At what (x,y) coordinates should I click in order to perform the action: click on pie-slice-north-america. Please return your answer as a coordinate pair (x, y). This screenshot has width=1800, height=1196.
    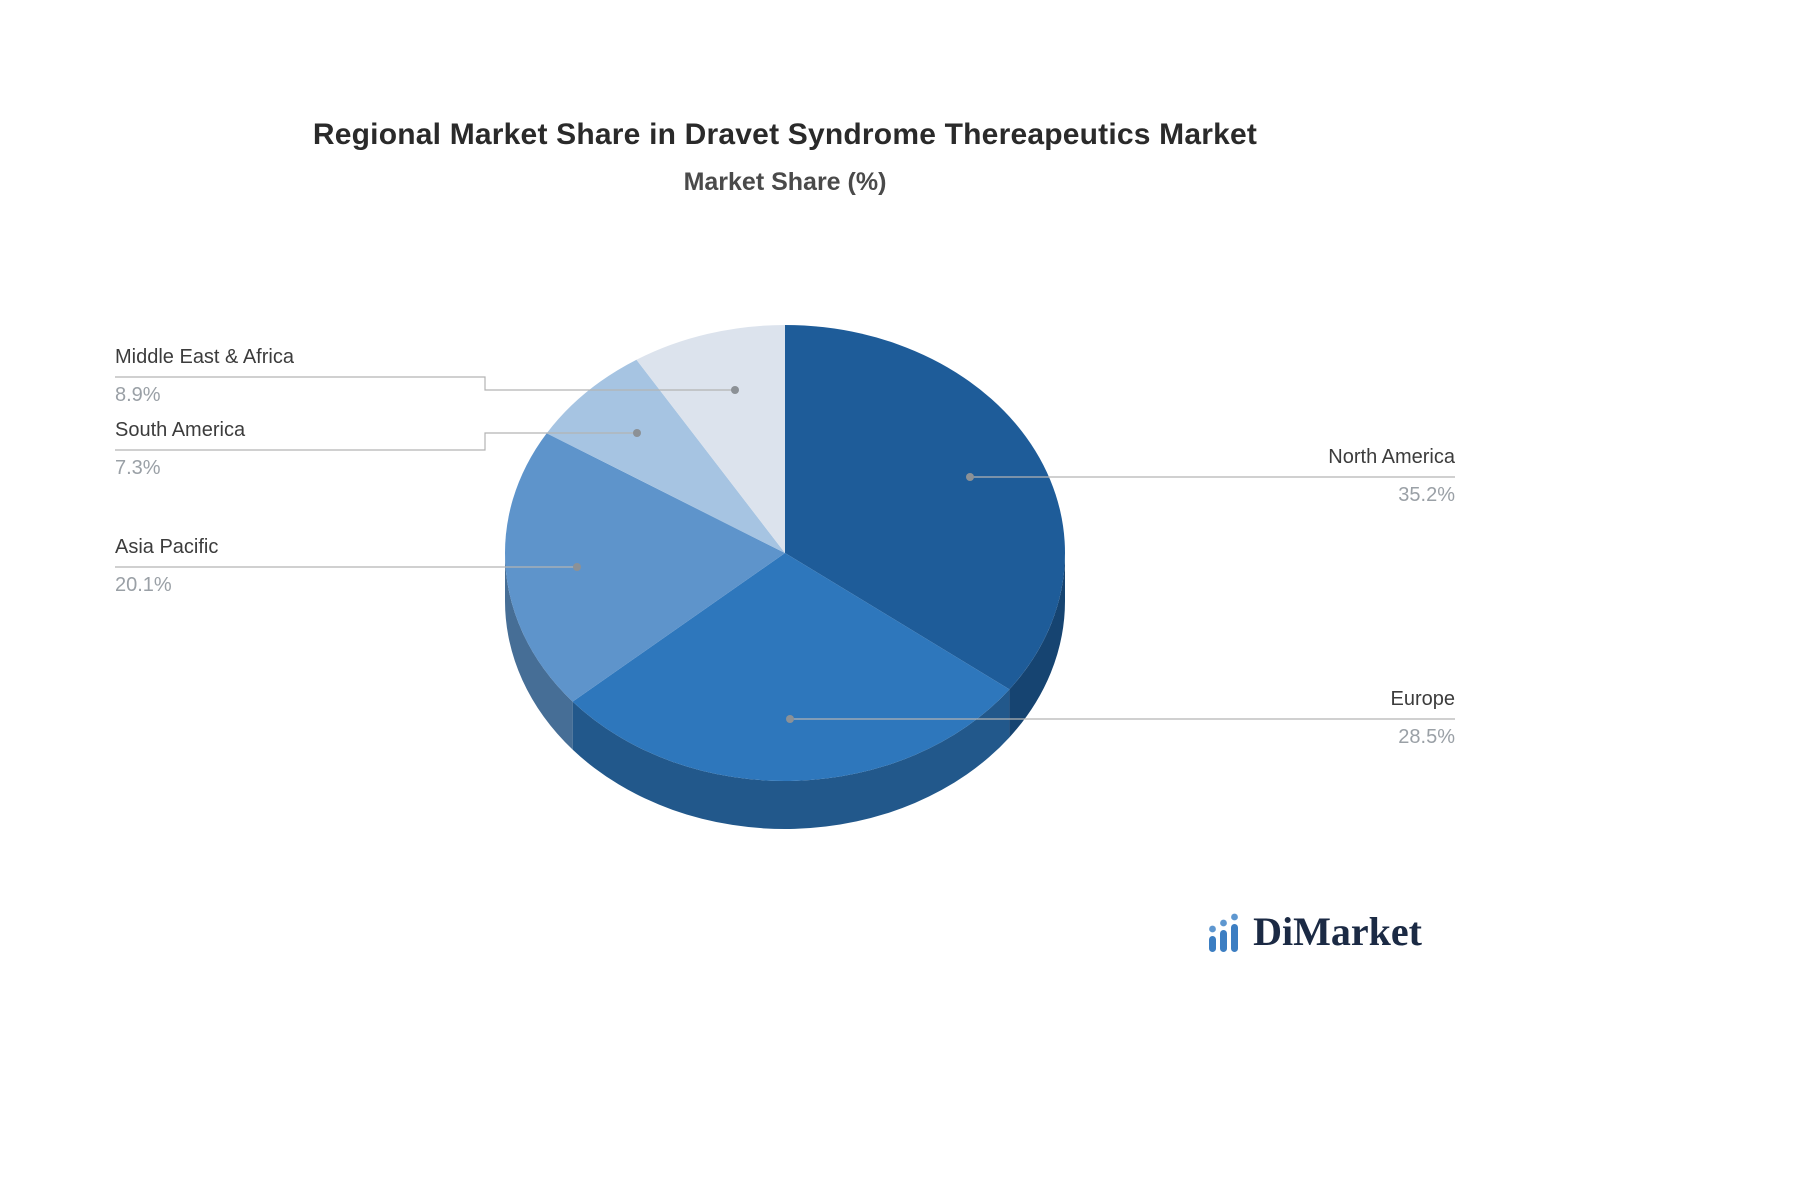
    Looking at the image, I should click on (925, 507).